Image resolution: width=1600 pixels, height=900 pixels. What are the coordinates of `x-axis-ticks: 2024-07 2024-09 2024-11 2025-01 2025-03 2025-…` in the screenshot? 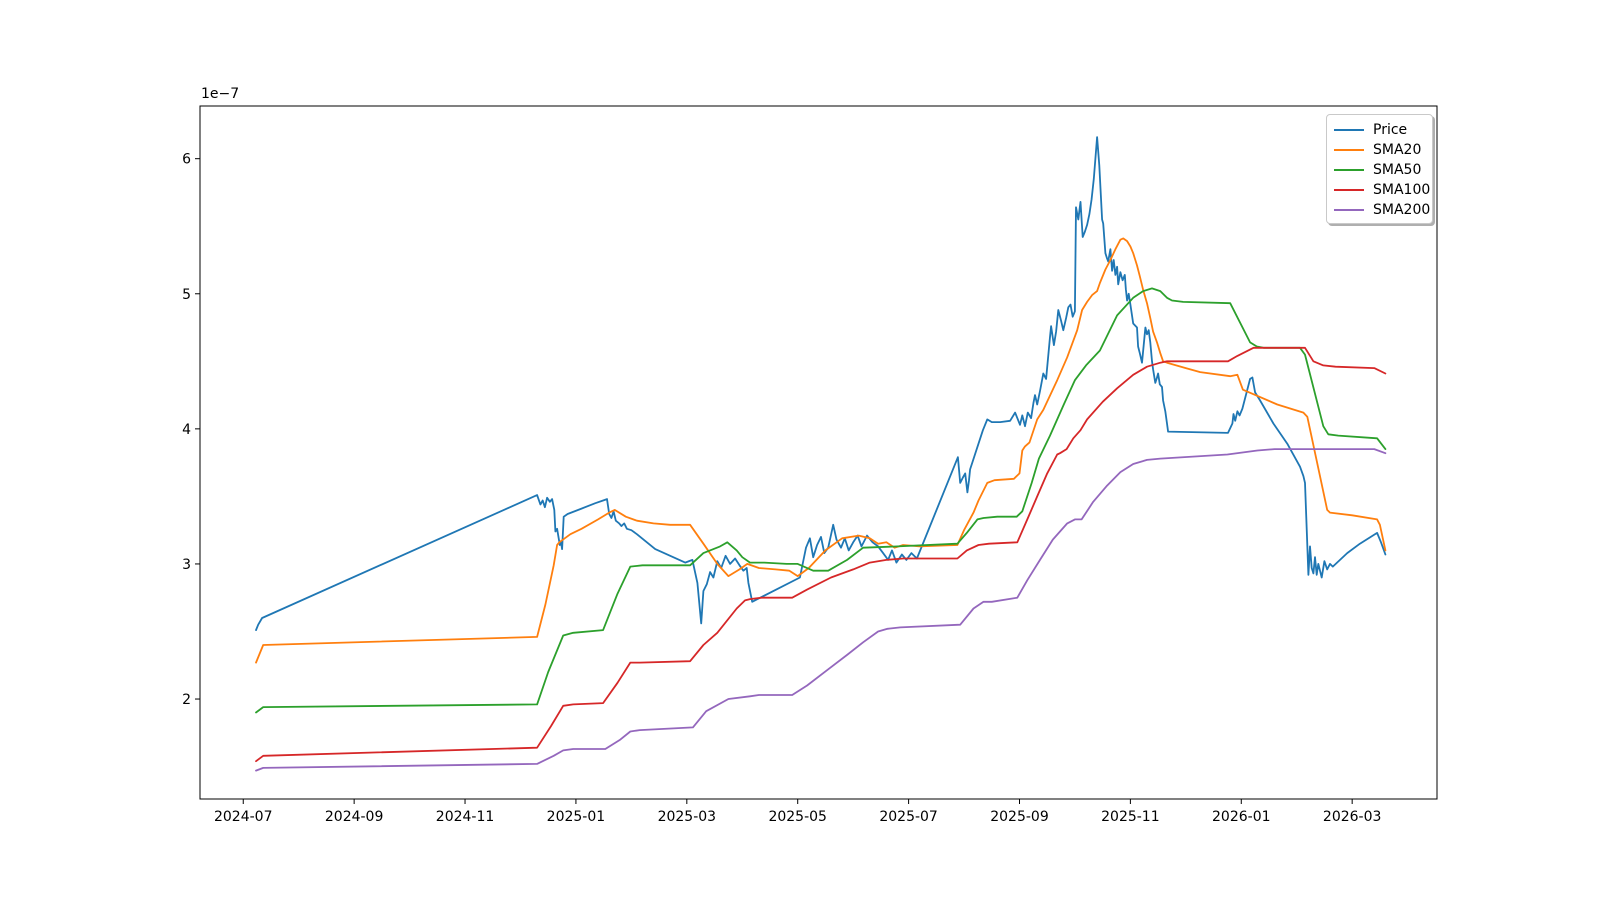 It's located at (797, 812).